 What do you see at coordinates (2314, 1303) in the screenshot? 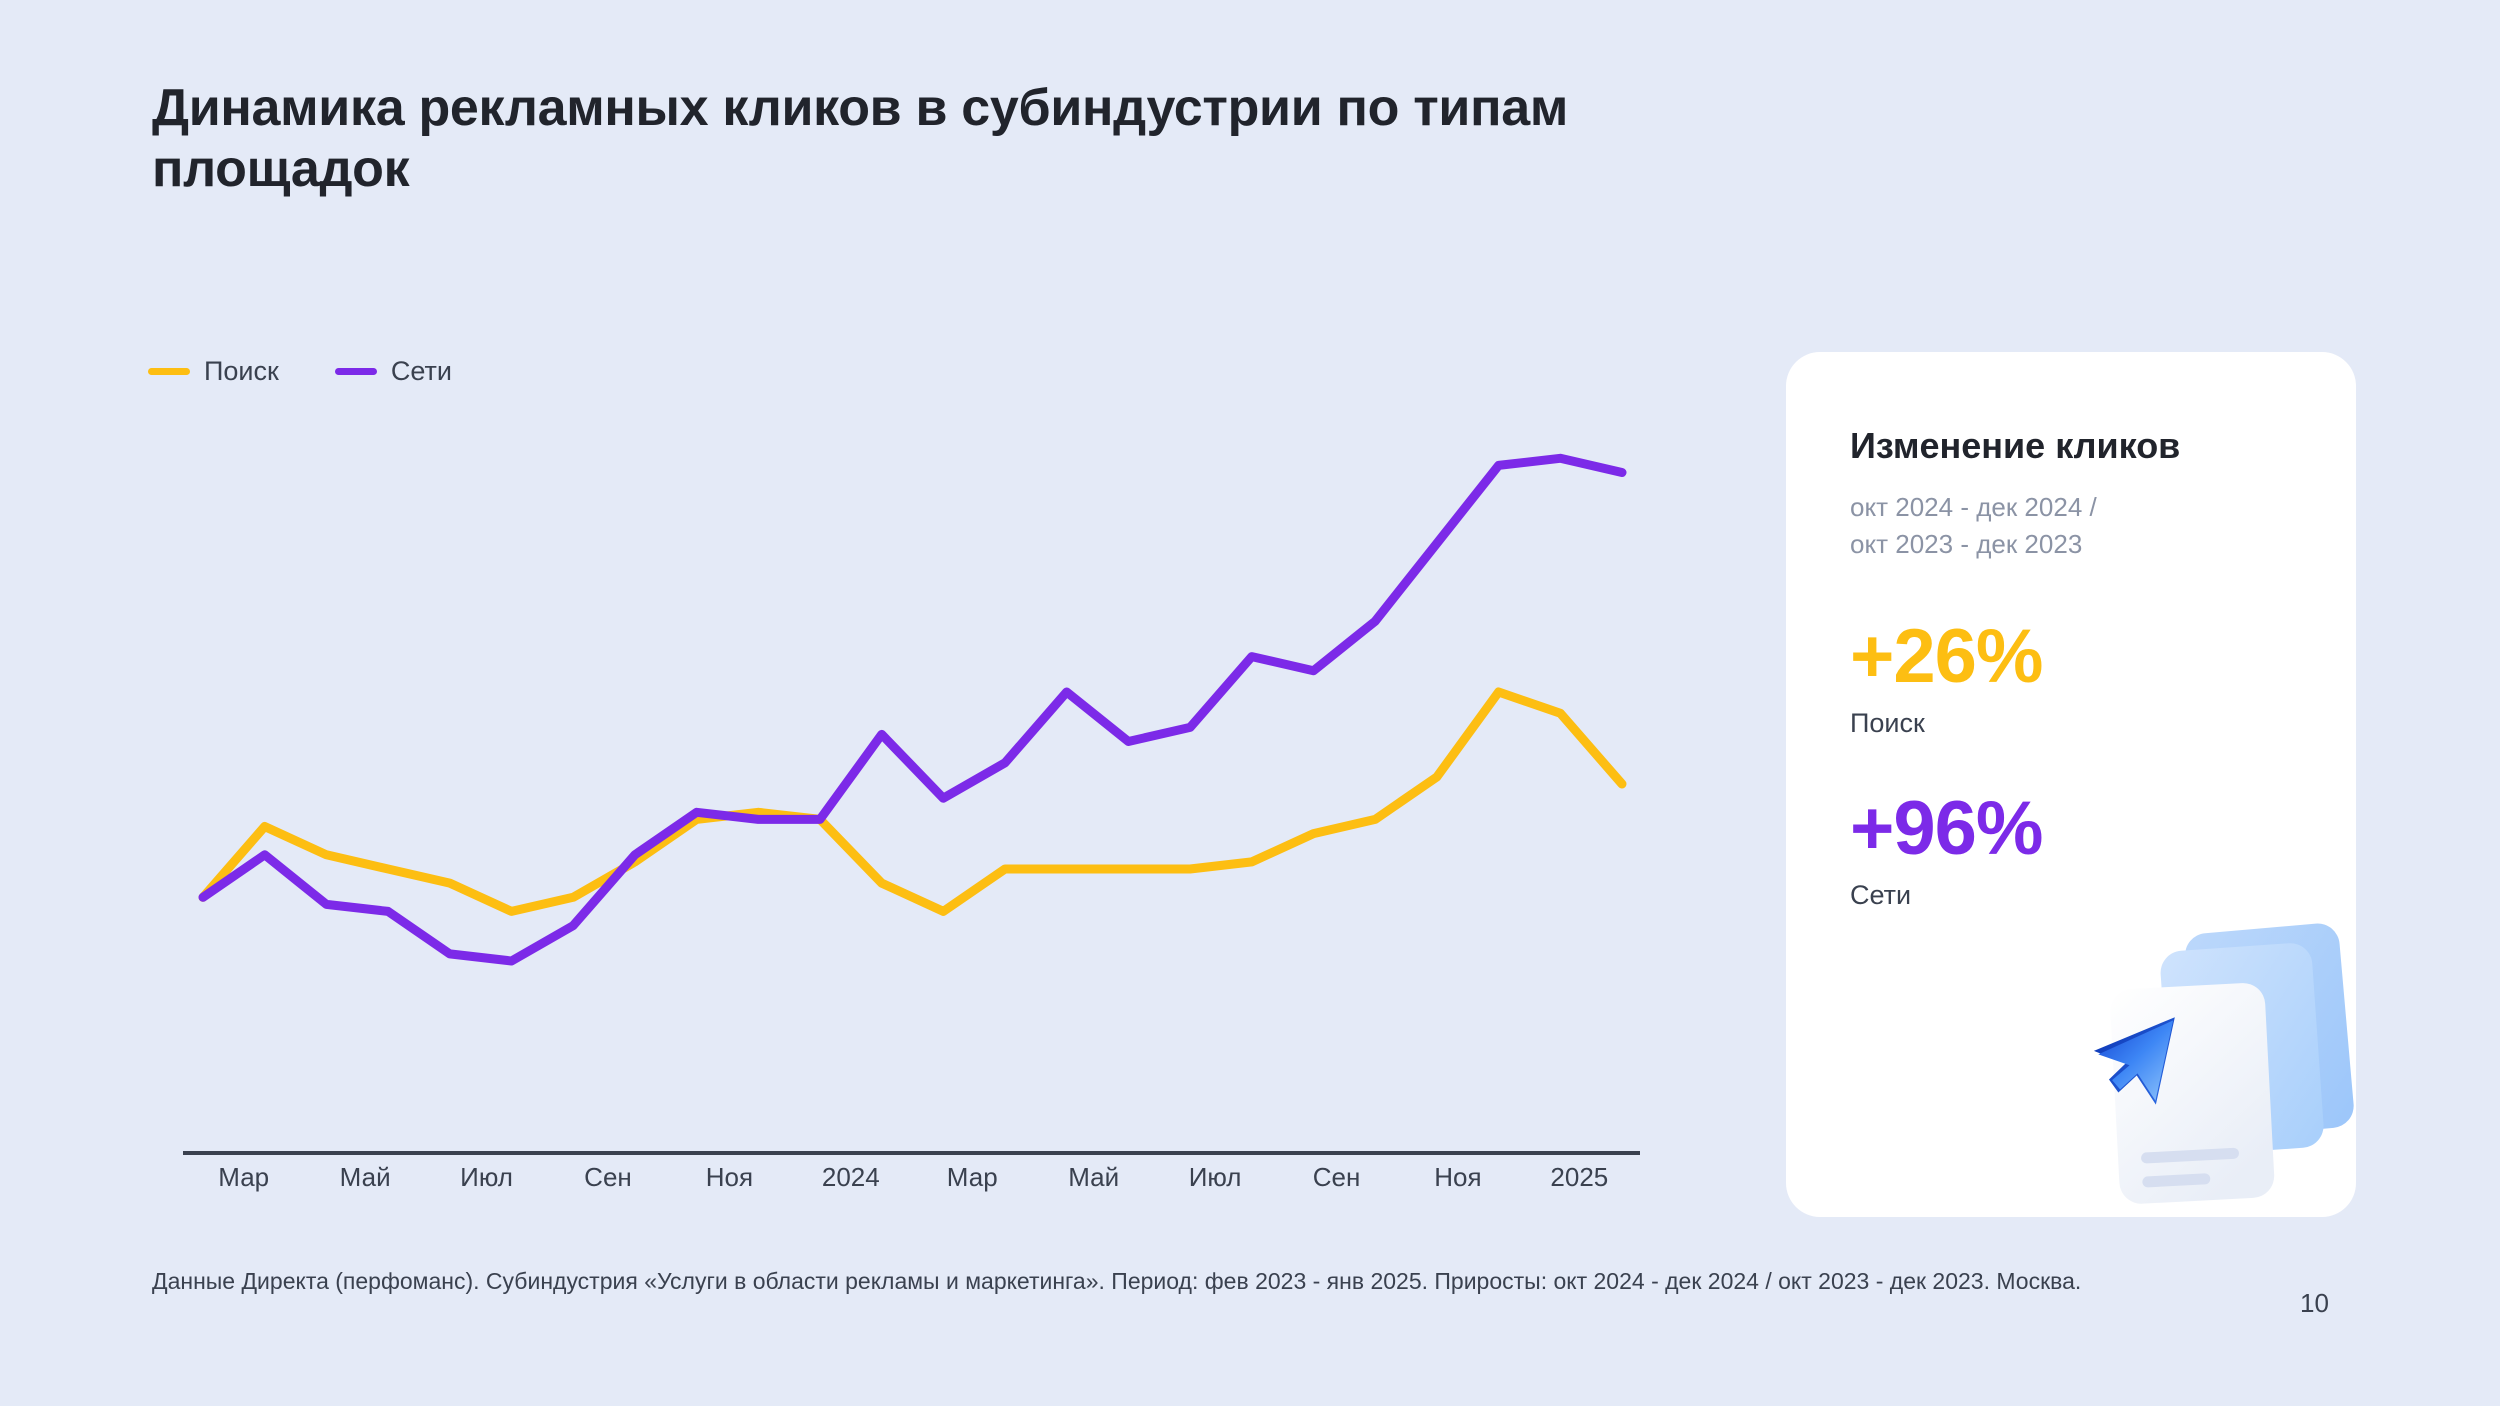
I see `page-number: 10` at bounding box center [2314, 1303].